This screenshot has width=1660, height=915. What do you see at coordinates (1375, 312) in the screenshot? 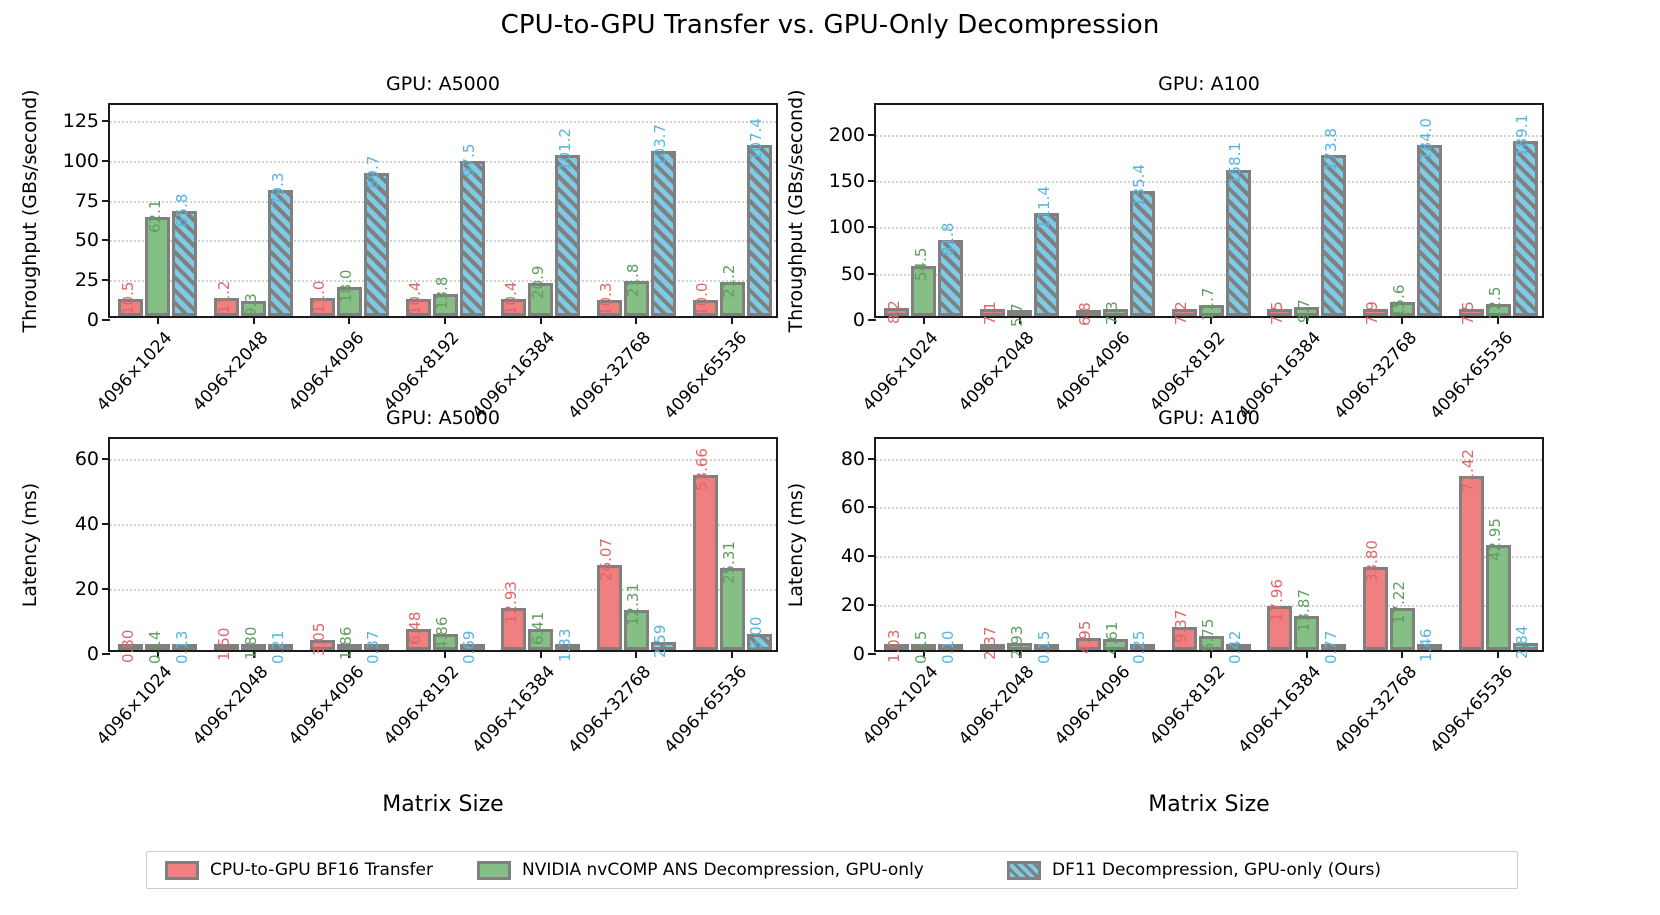
I see `bar-throughput-a100-s0-c5` at bounding box center [1375, 312].